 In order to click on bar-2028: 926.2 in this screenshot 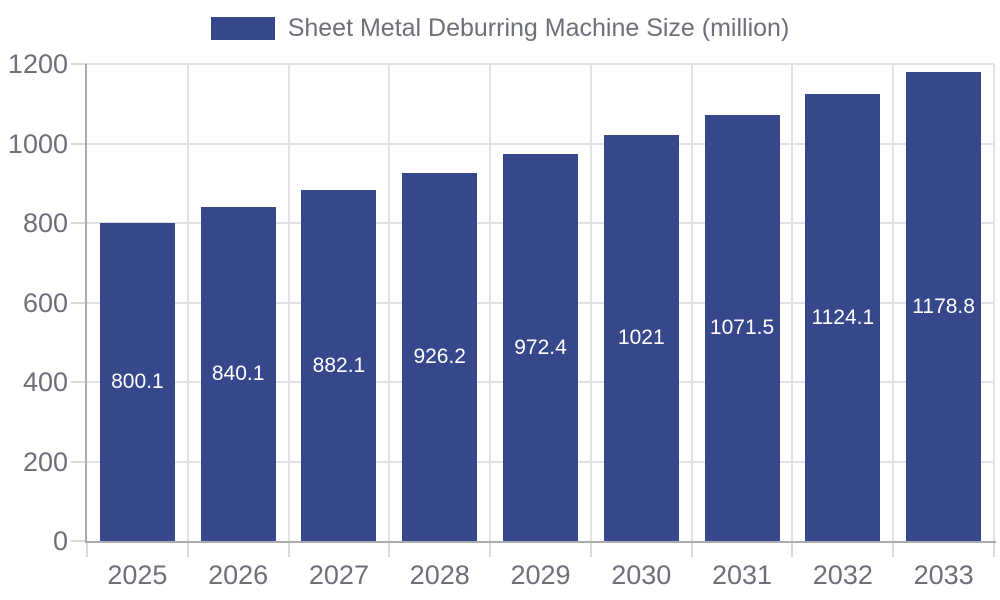, I will do `click(440, 356)`.